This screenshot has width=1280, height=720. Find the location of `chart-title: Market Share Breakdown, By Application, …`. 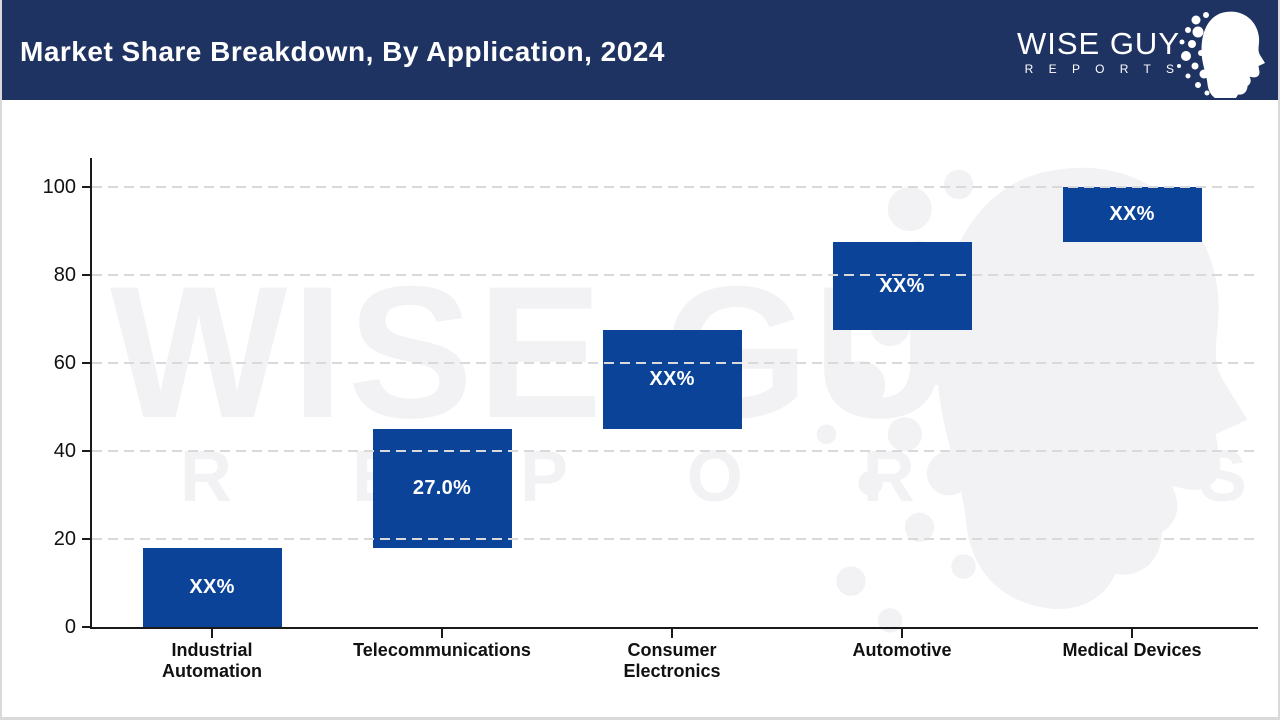

chart-title: Market Share Breakdown, By Application, … is located at coordinates (342, 51).